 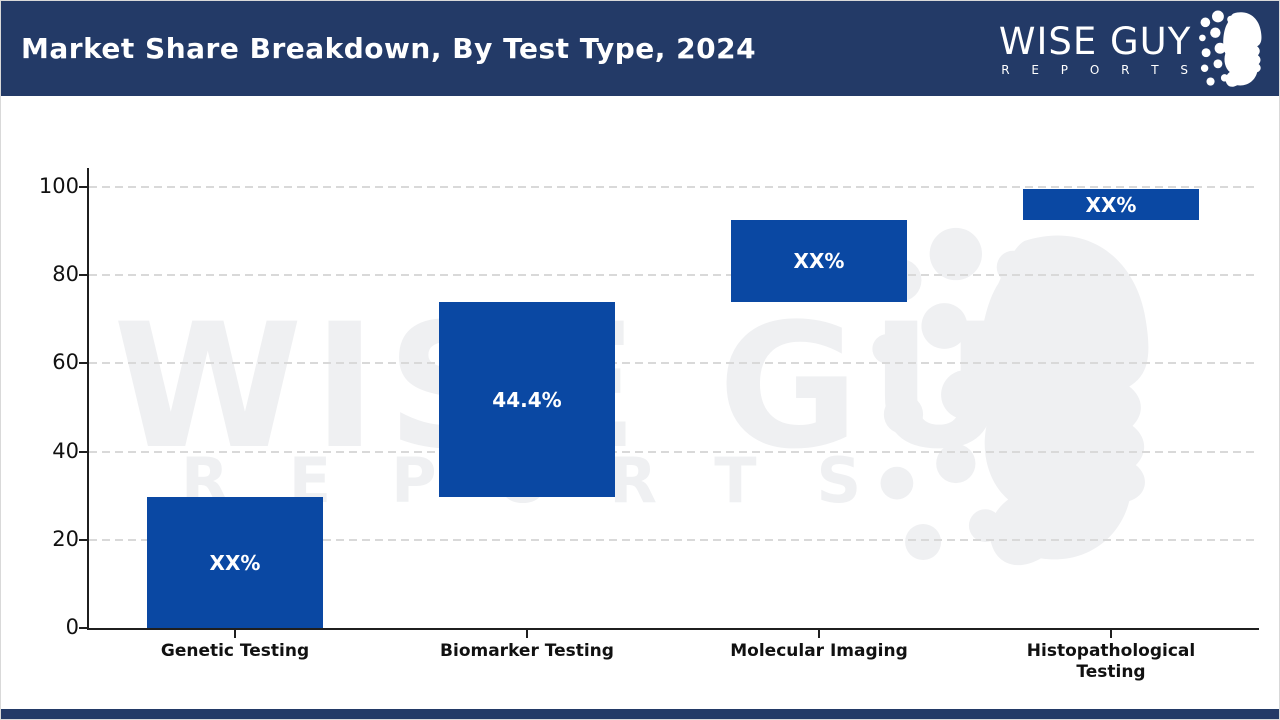 What do you see at coordinates (65, 362) in the screenshot?
I see `y-tick-label: 60` at bounding box center [65, 362].